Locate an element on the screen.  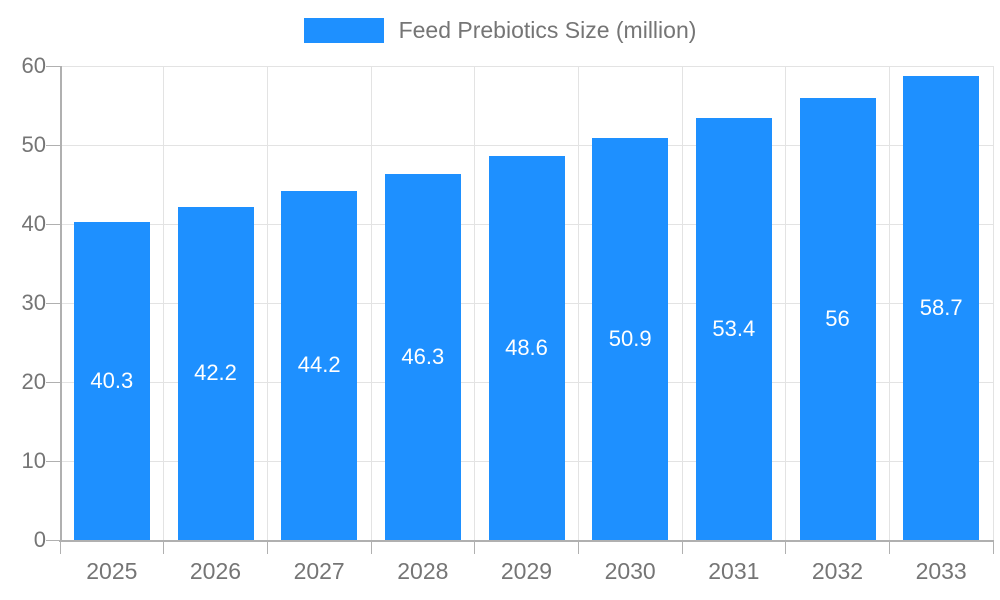
bar-2029: 48.6 is located at coordinates (526, 348).